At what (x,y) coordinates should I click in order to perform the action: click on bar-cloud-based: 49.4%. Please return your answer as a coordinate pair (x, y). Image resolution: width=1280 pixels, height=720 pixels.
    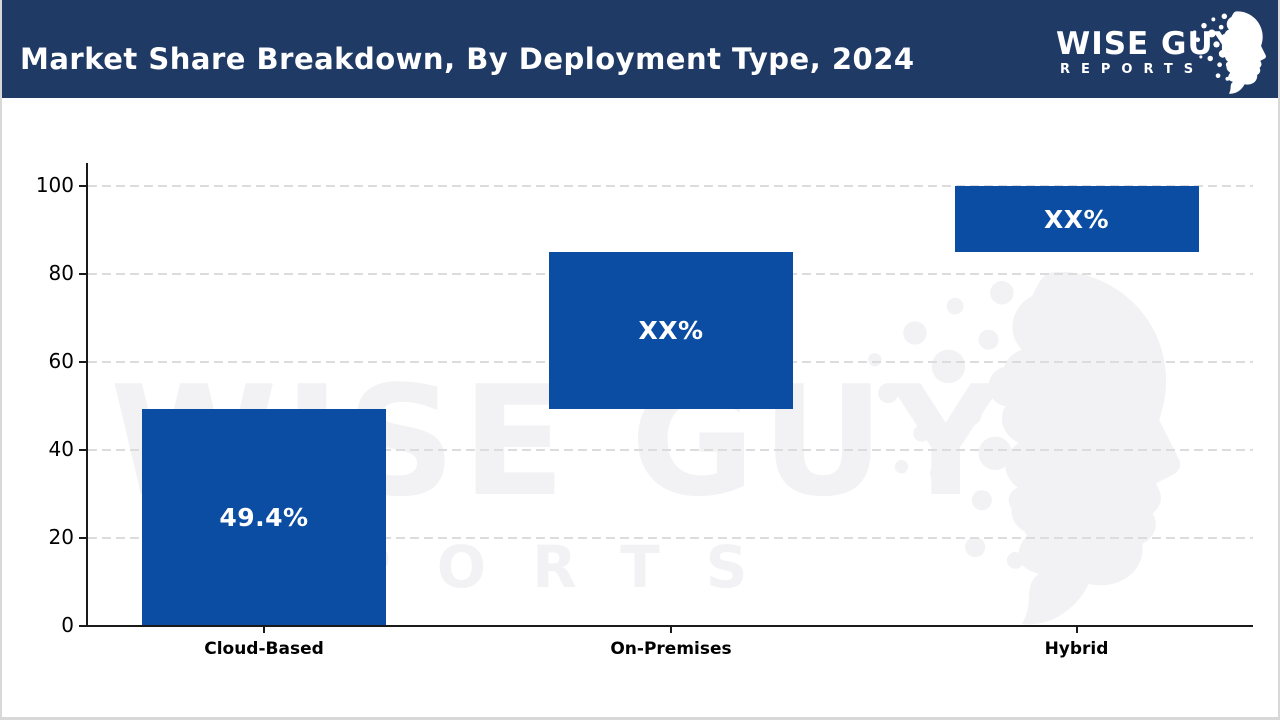
    Looking at the image, I should click on (264, 517).